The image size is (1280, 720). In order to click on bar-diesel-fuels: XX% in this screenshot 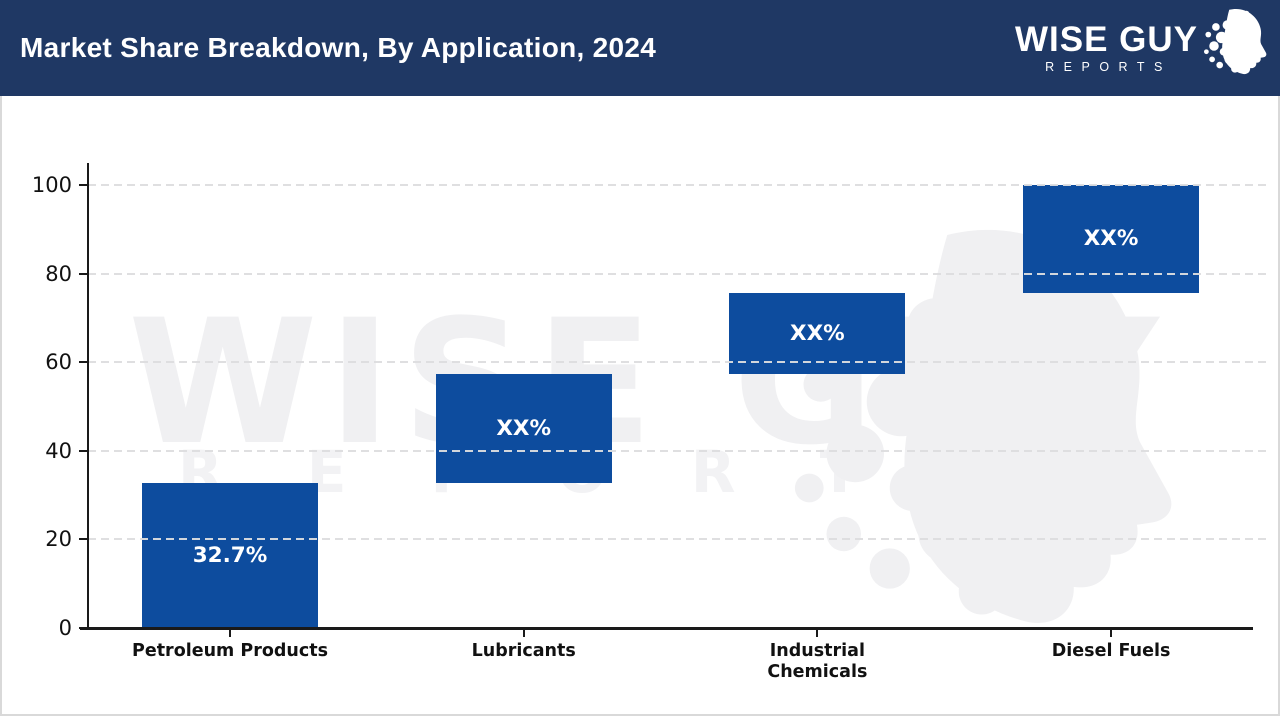, I will do `click(1111, 239)`.